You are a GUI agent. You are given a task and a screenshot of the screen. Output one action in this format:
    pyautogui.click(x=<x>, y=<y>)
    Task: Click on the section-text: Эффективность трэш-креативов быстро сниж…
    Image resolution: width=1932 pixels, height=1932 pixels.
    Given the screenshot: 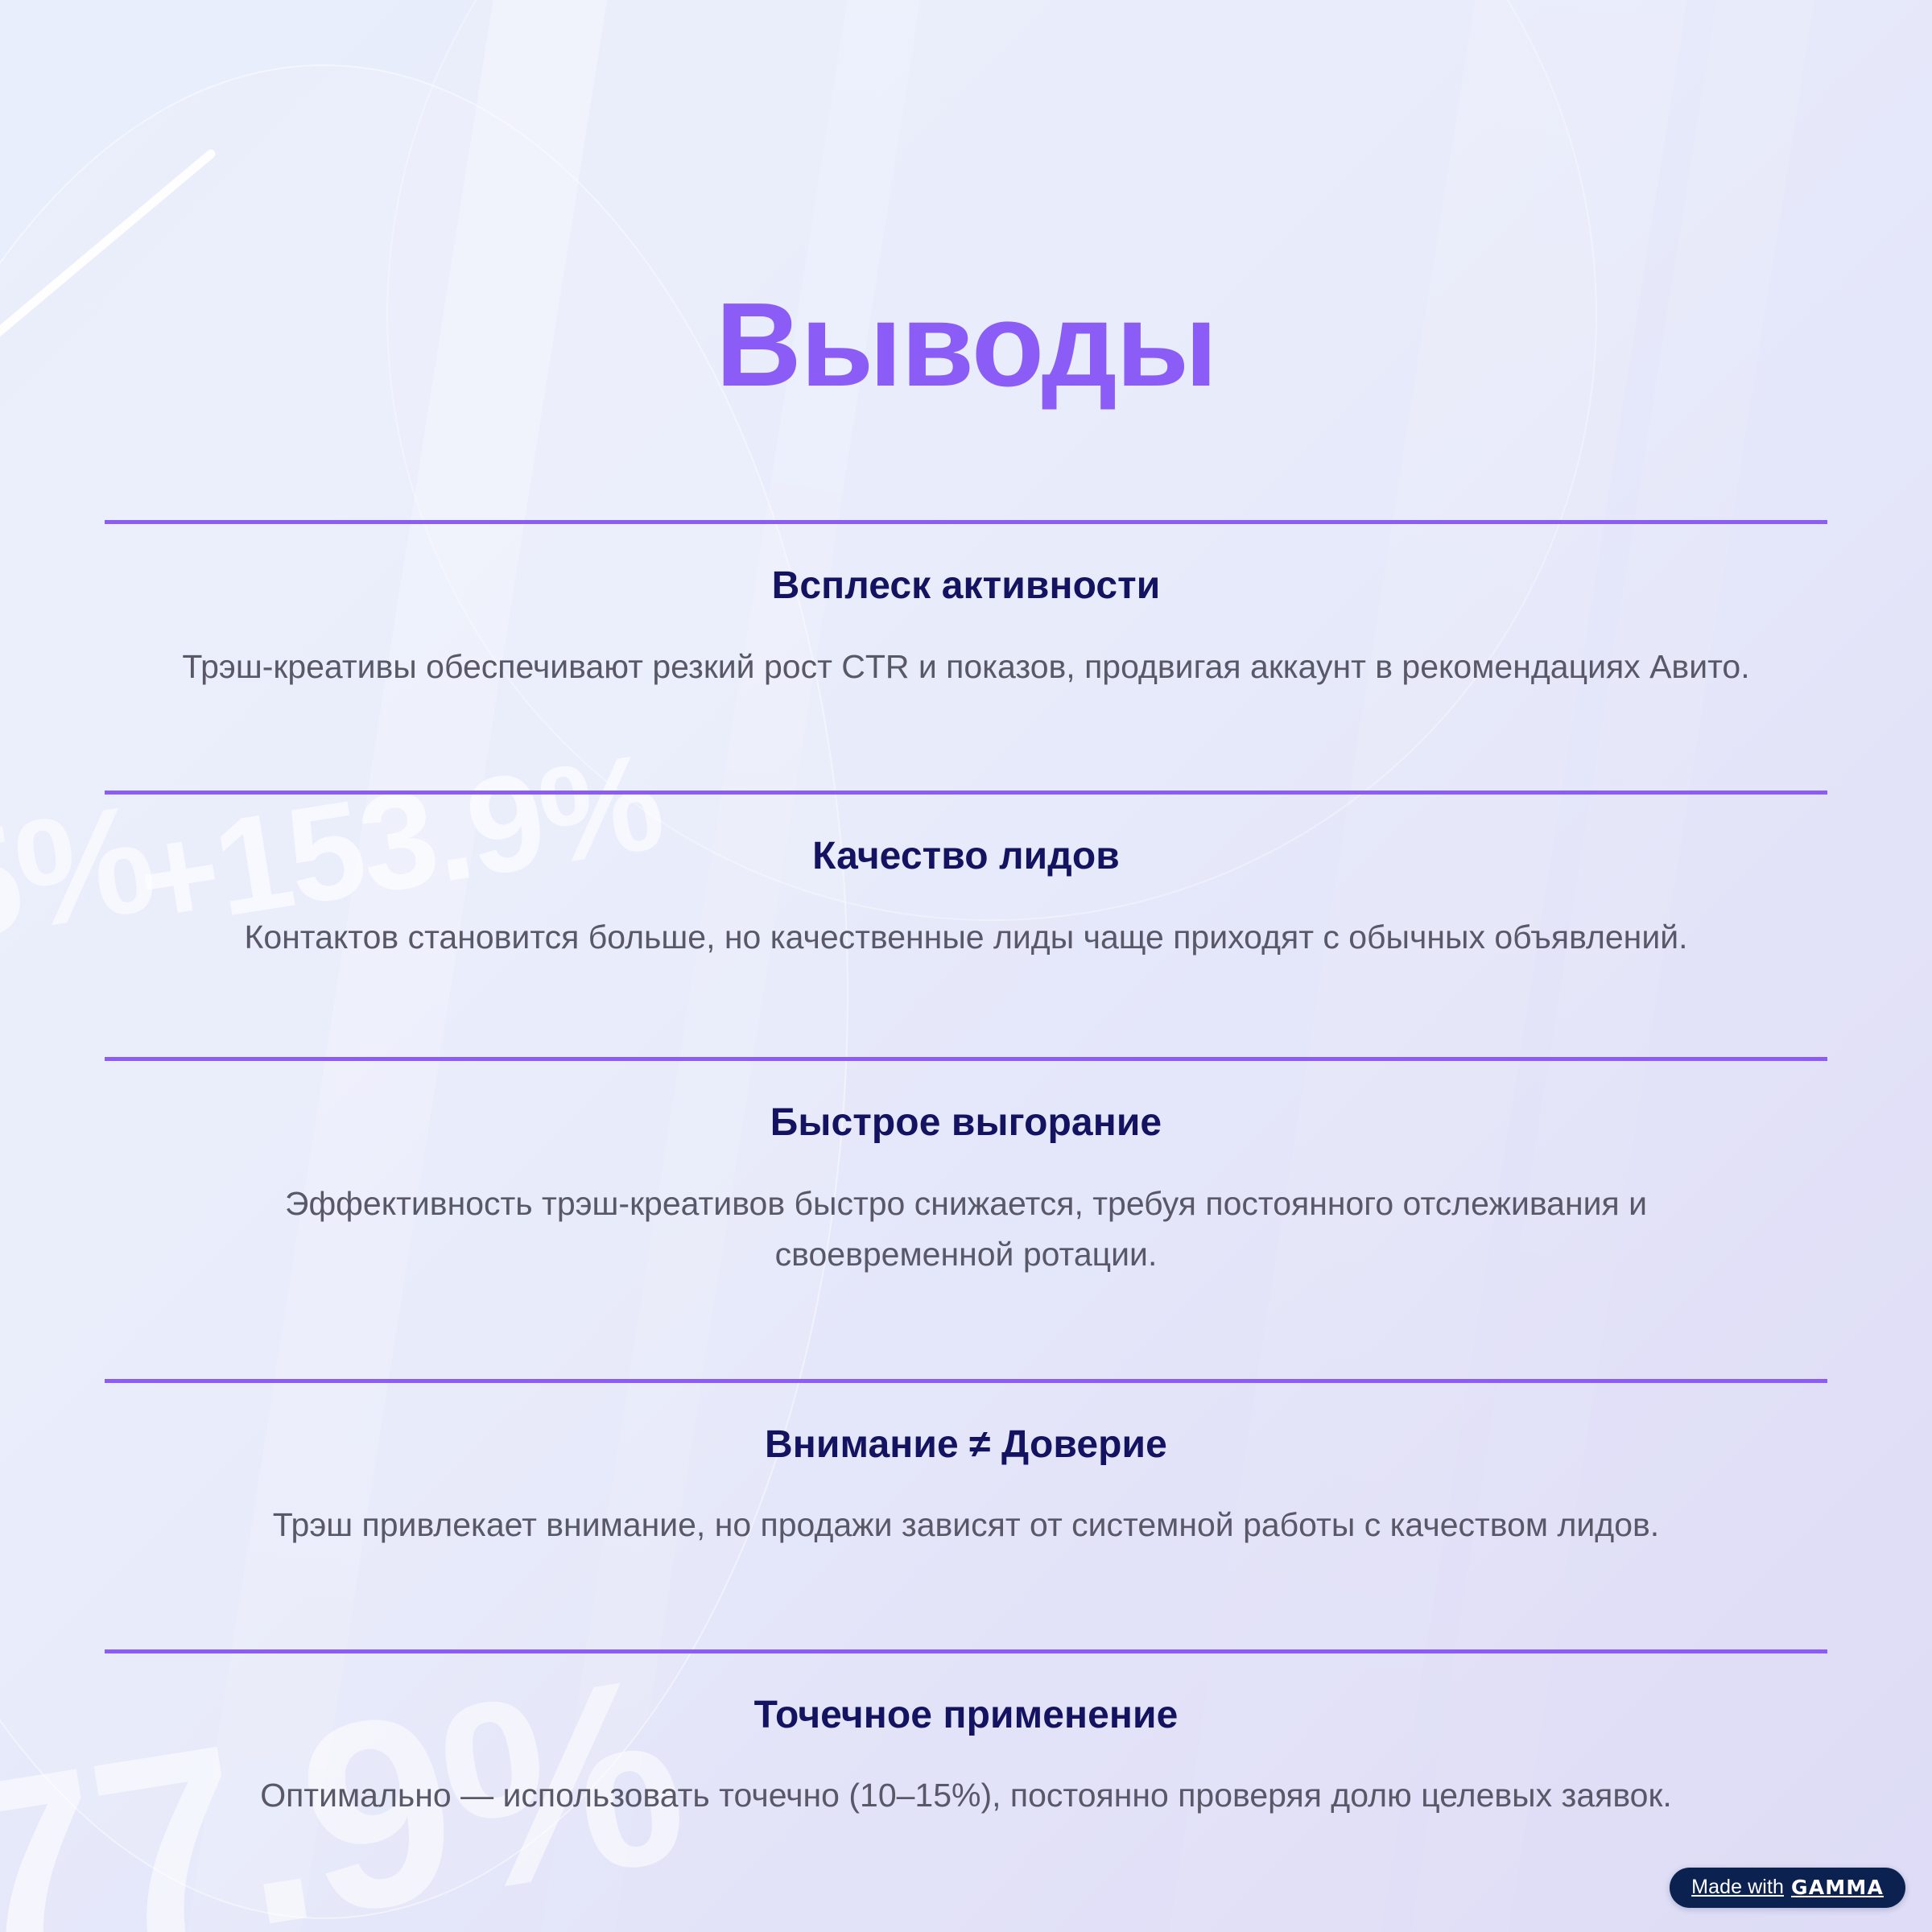 What is the action you would take?
    pyautogui.click(x=966, y=1229)
    